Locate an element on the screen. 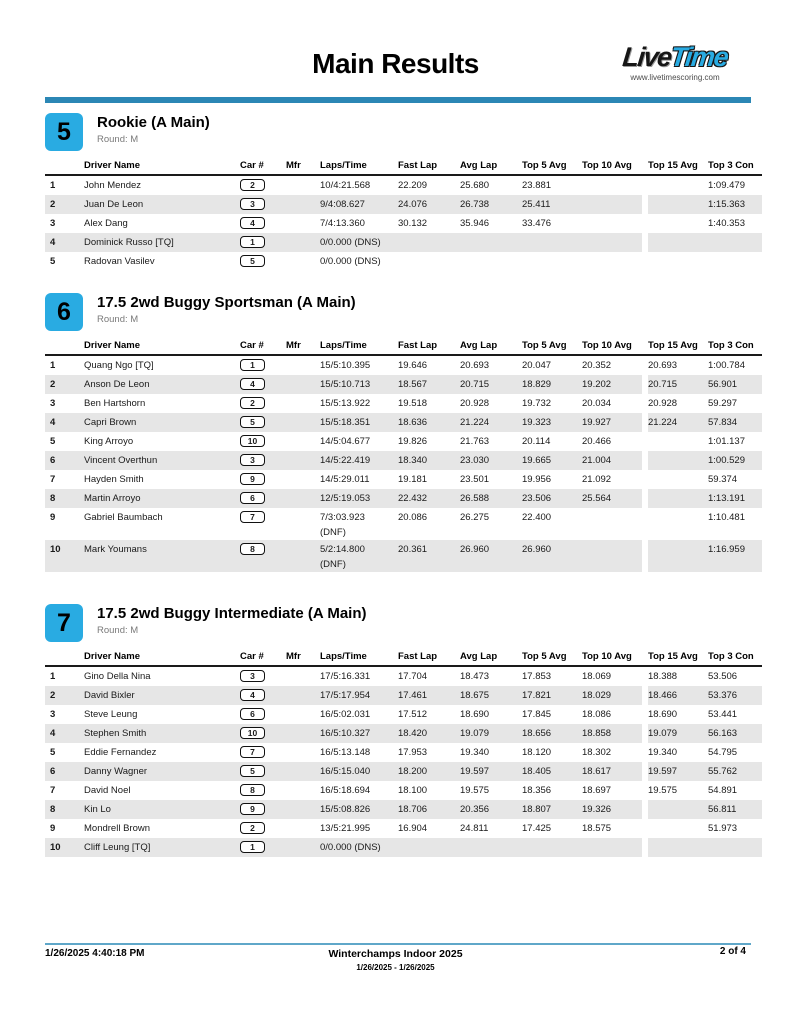 The width and height of the screenshot is (791, 1024). cell-fast-lap: 22.432 is located at coordinates (429, 498).